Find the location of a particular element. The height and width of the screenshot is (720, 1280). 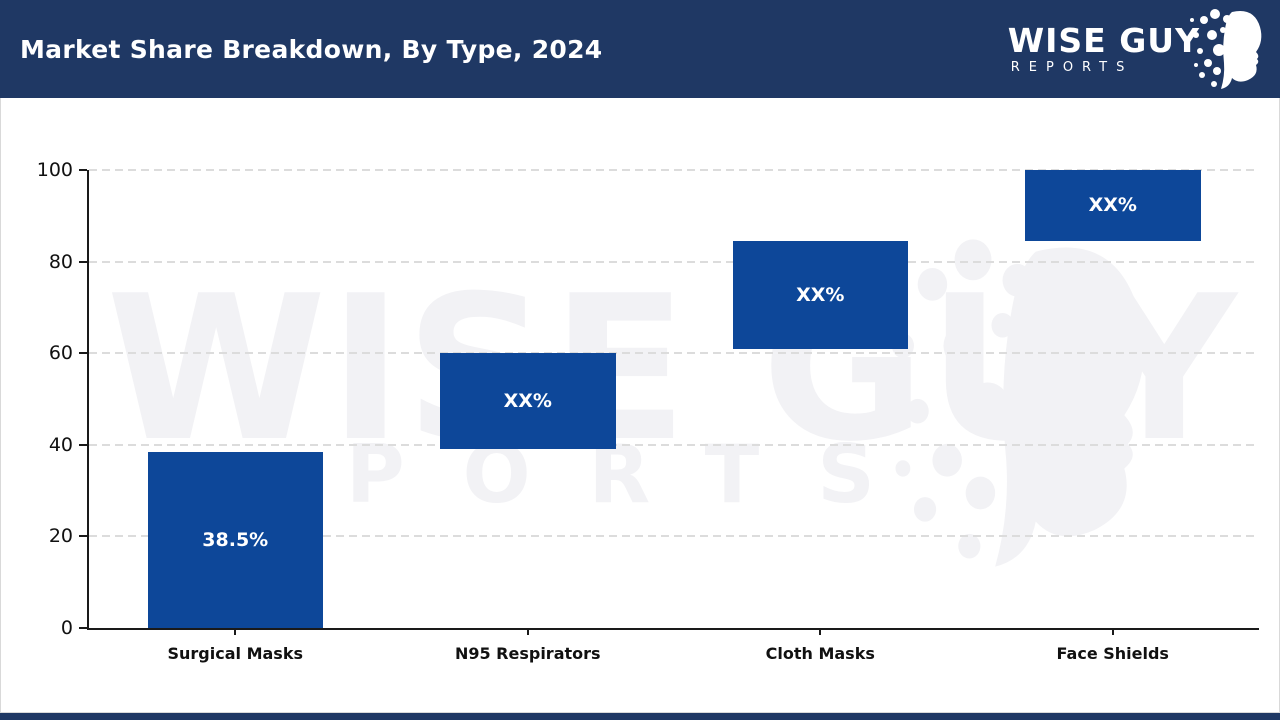

y-tick-label: 80 is located at coordinates (60, 261).